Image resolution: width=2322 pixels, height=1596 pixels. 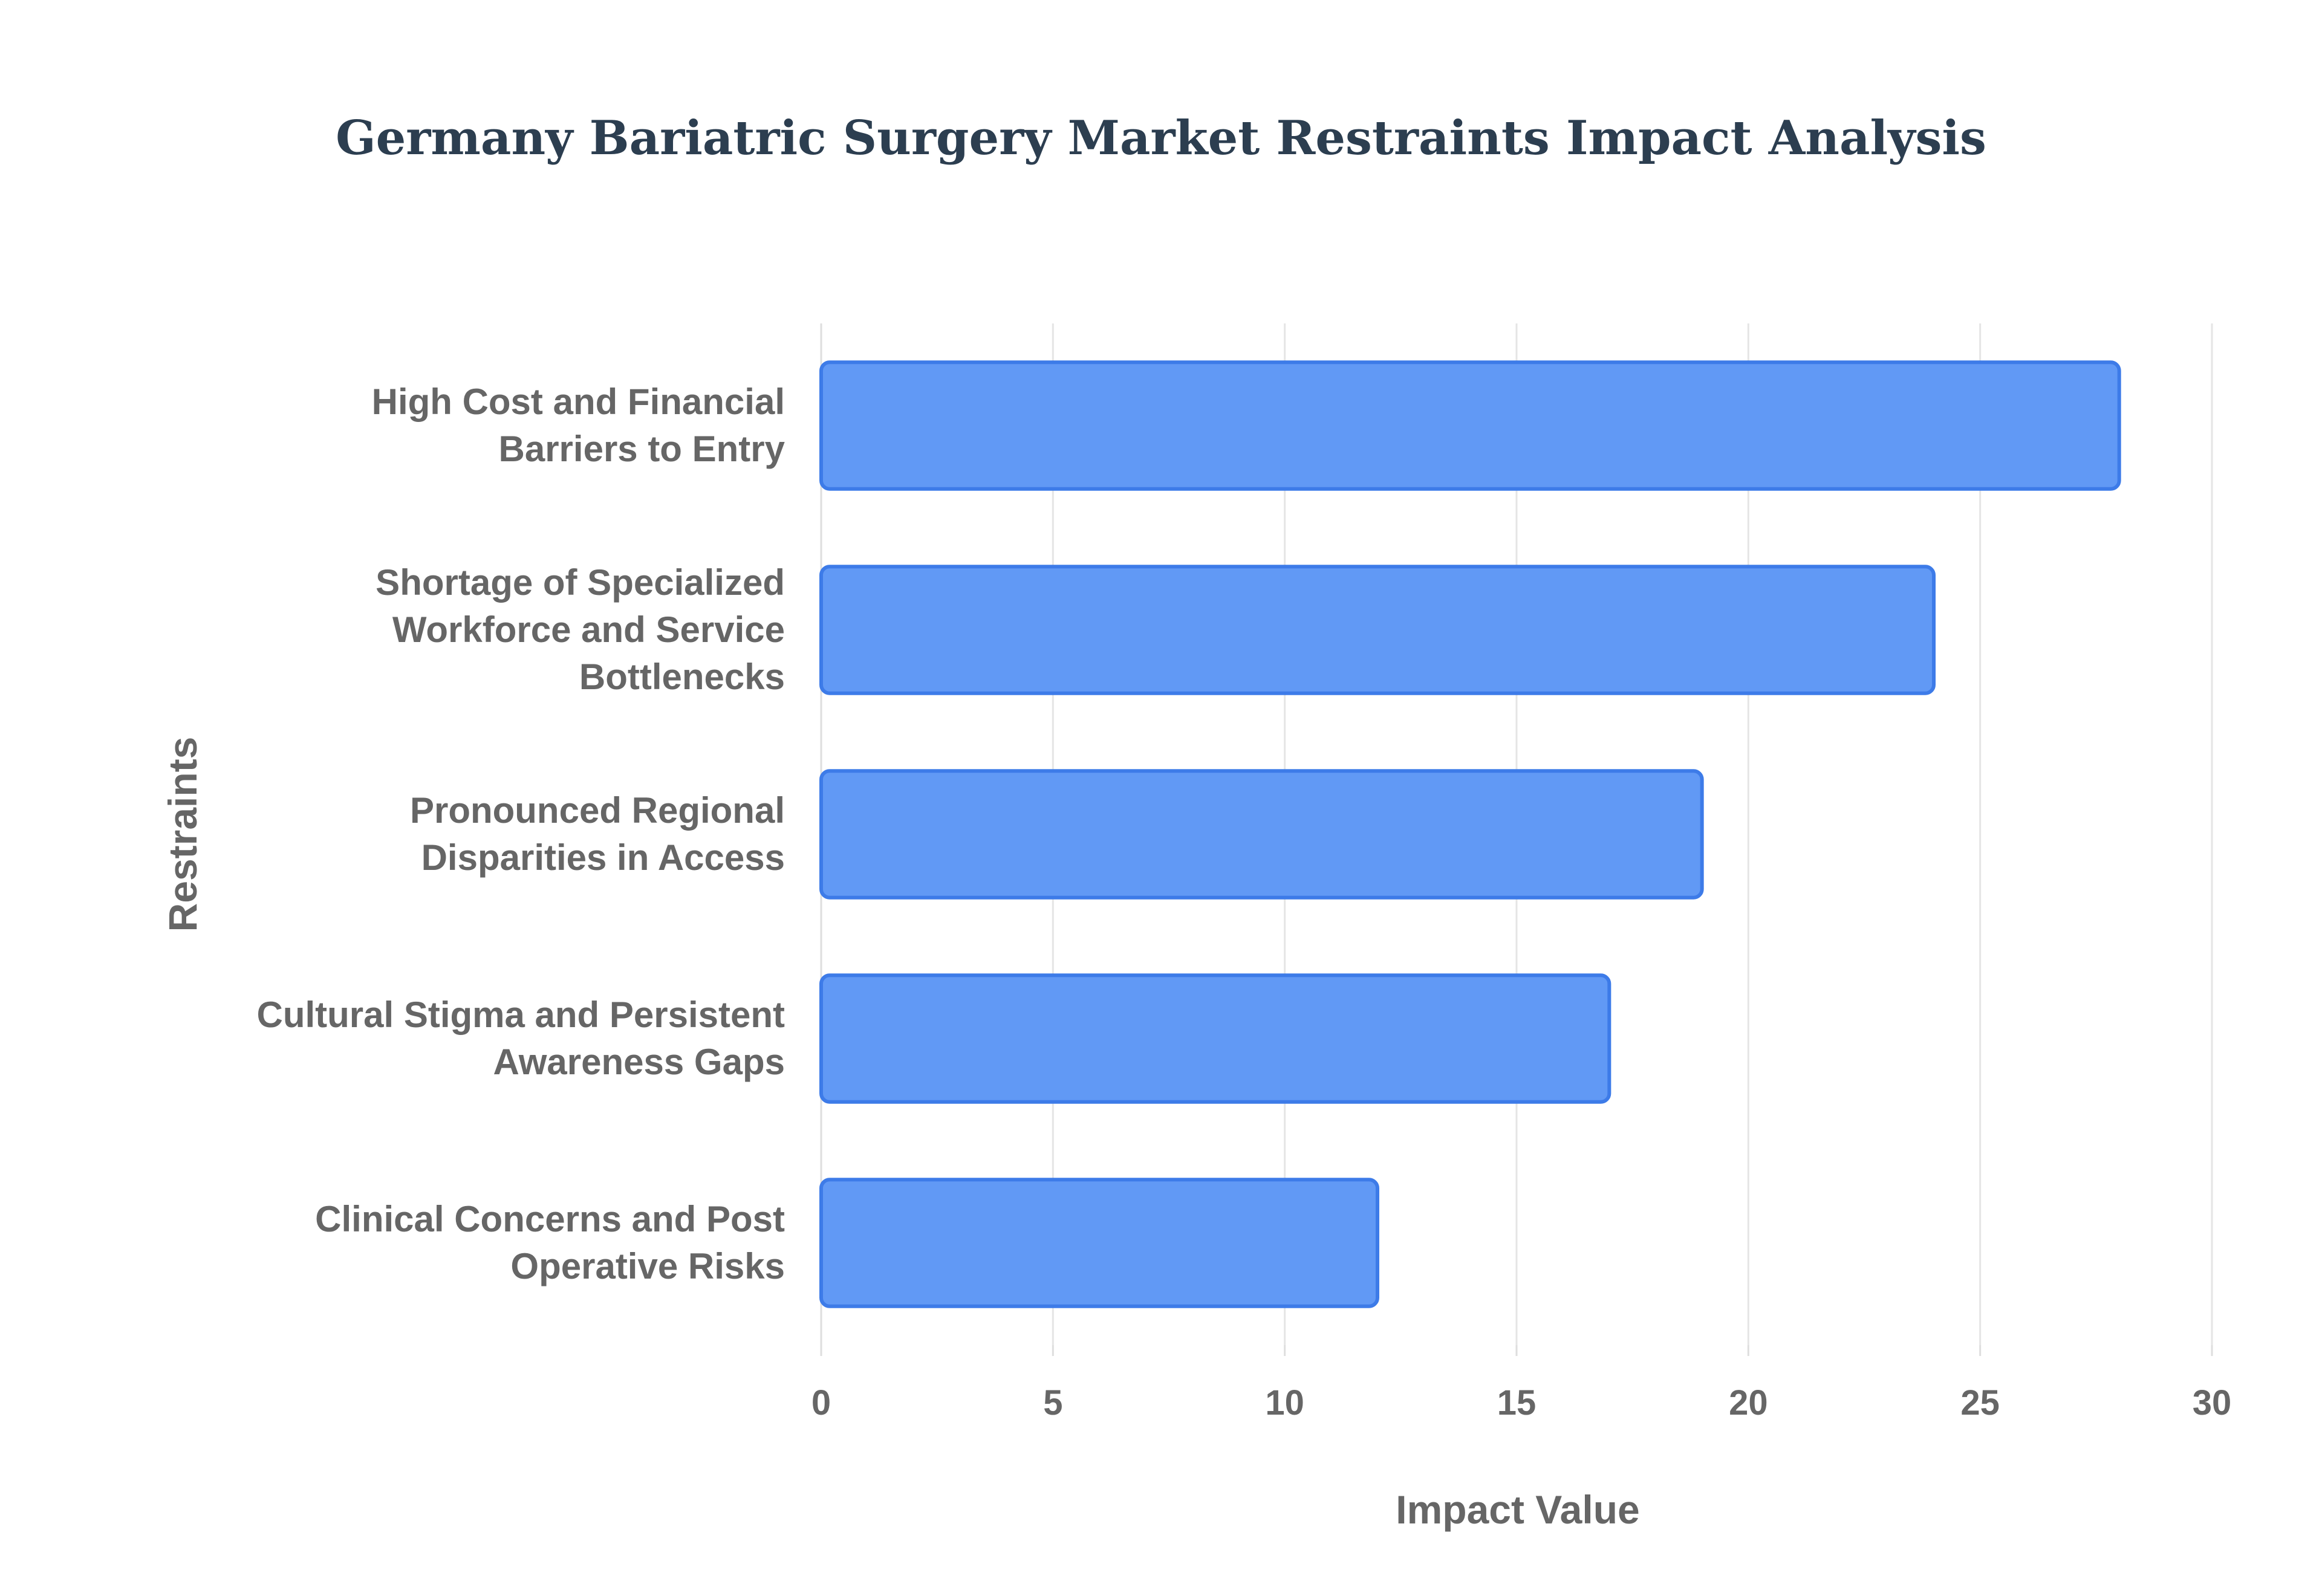 What do you see at coordinates (1518, 1509) in the screenshot?
I see `x-axis-title: Impact Value` at bounding box center [1518, 1509].